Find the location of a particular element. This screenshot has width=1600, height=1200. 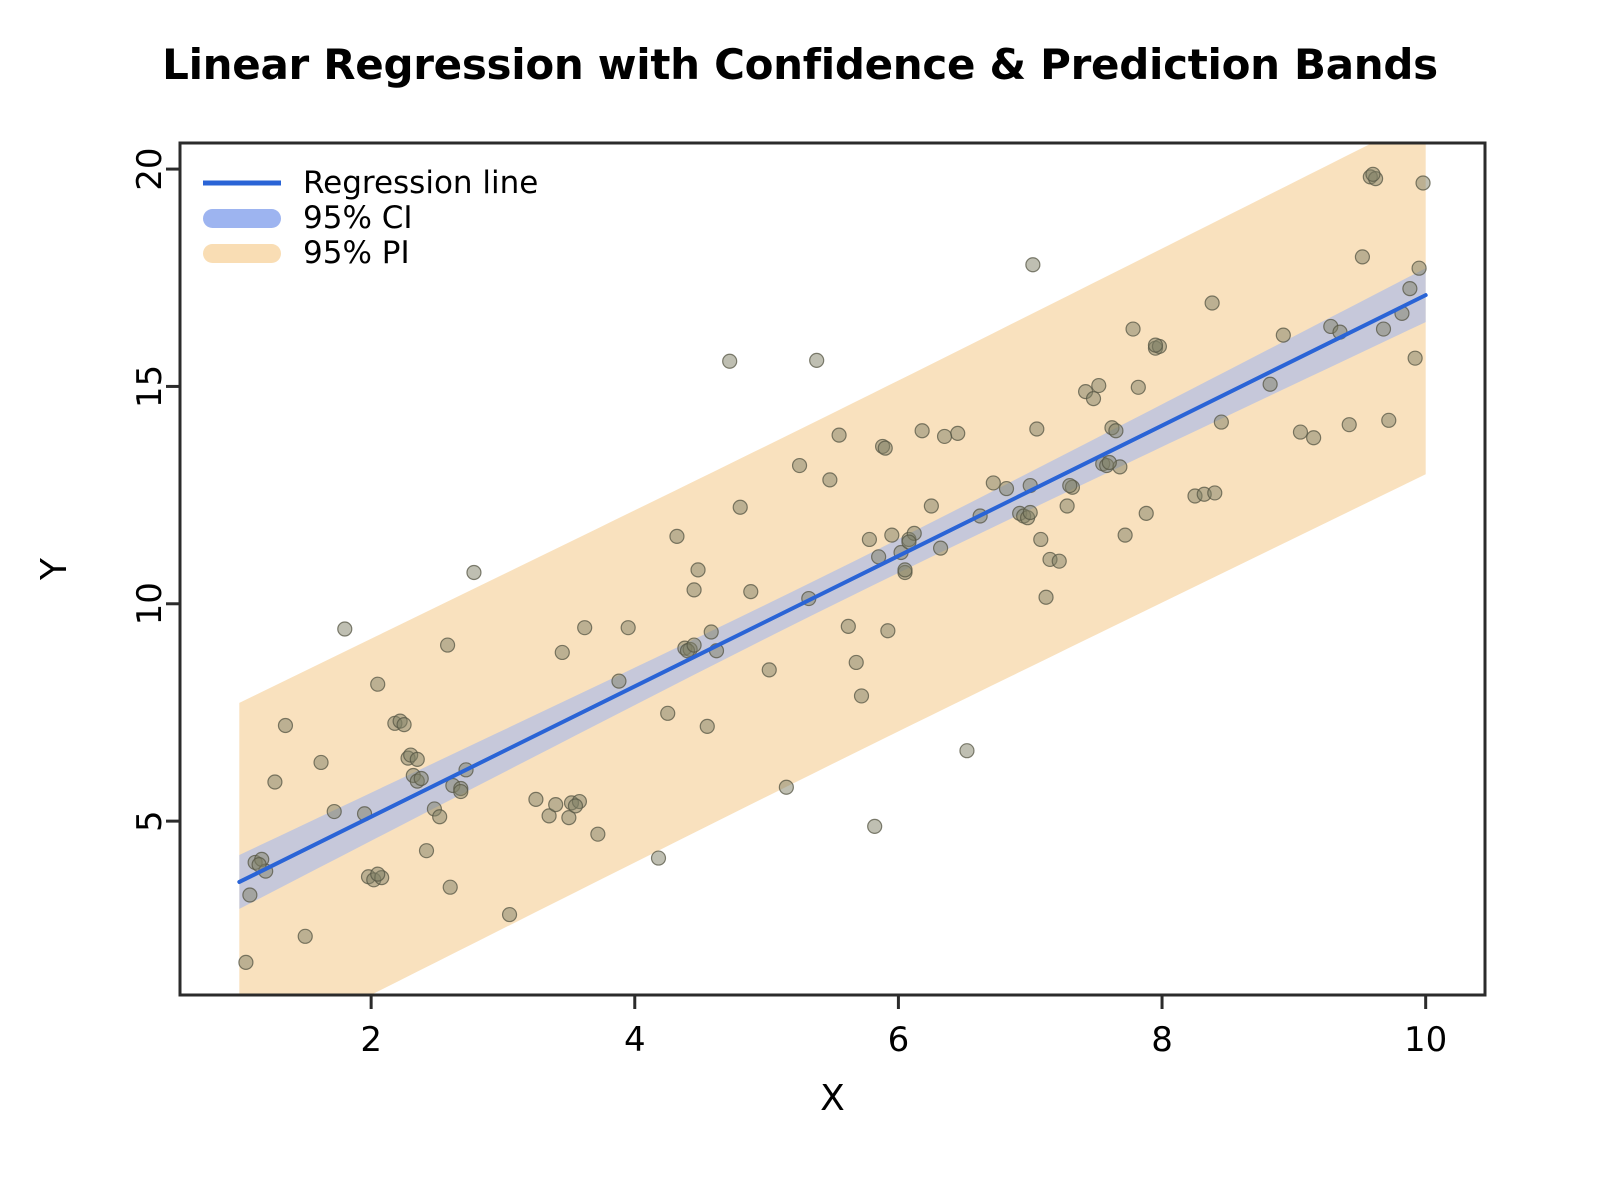

y-tick-label: 5 is located at coordinates (150, 821).